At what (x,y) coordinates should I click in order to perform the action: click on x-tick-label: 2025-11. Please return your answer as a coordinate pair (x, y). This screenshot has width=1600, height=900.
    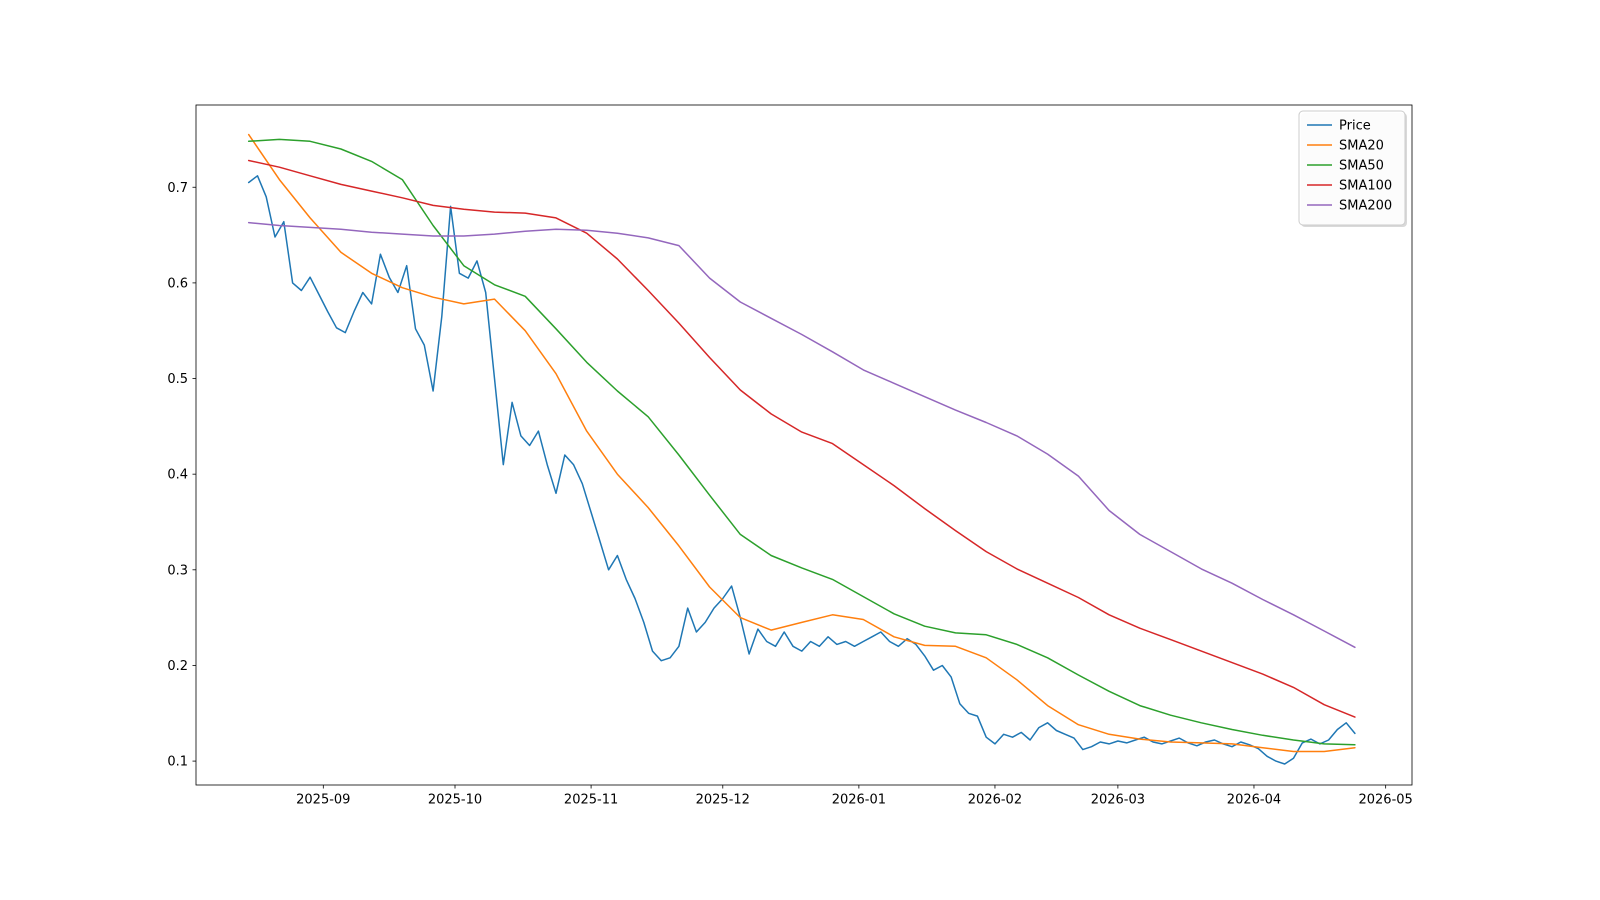
    Looking at the image, I should click on (591, 800).